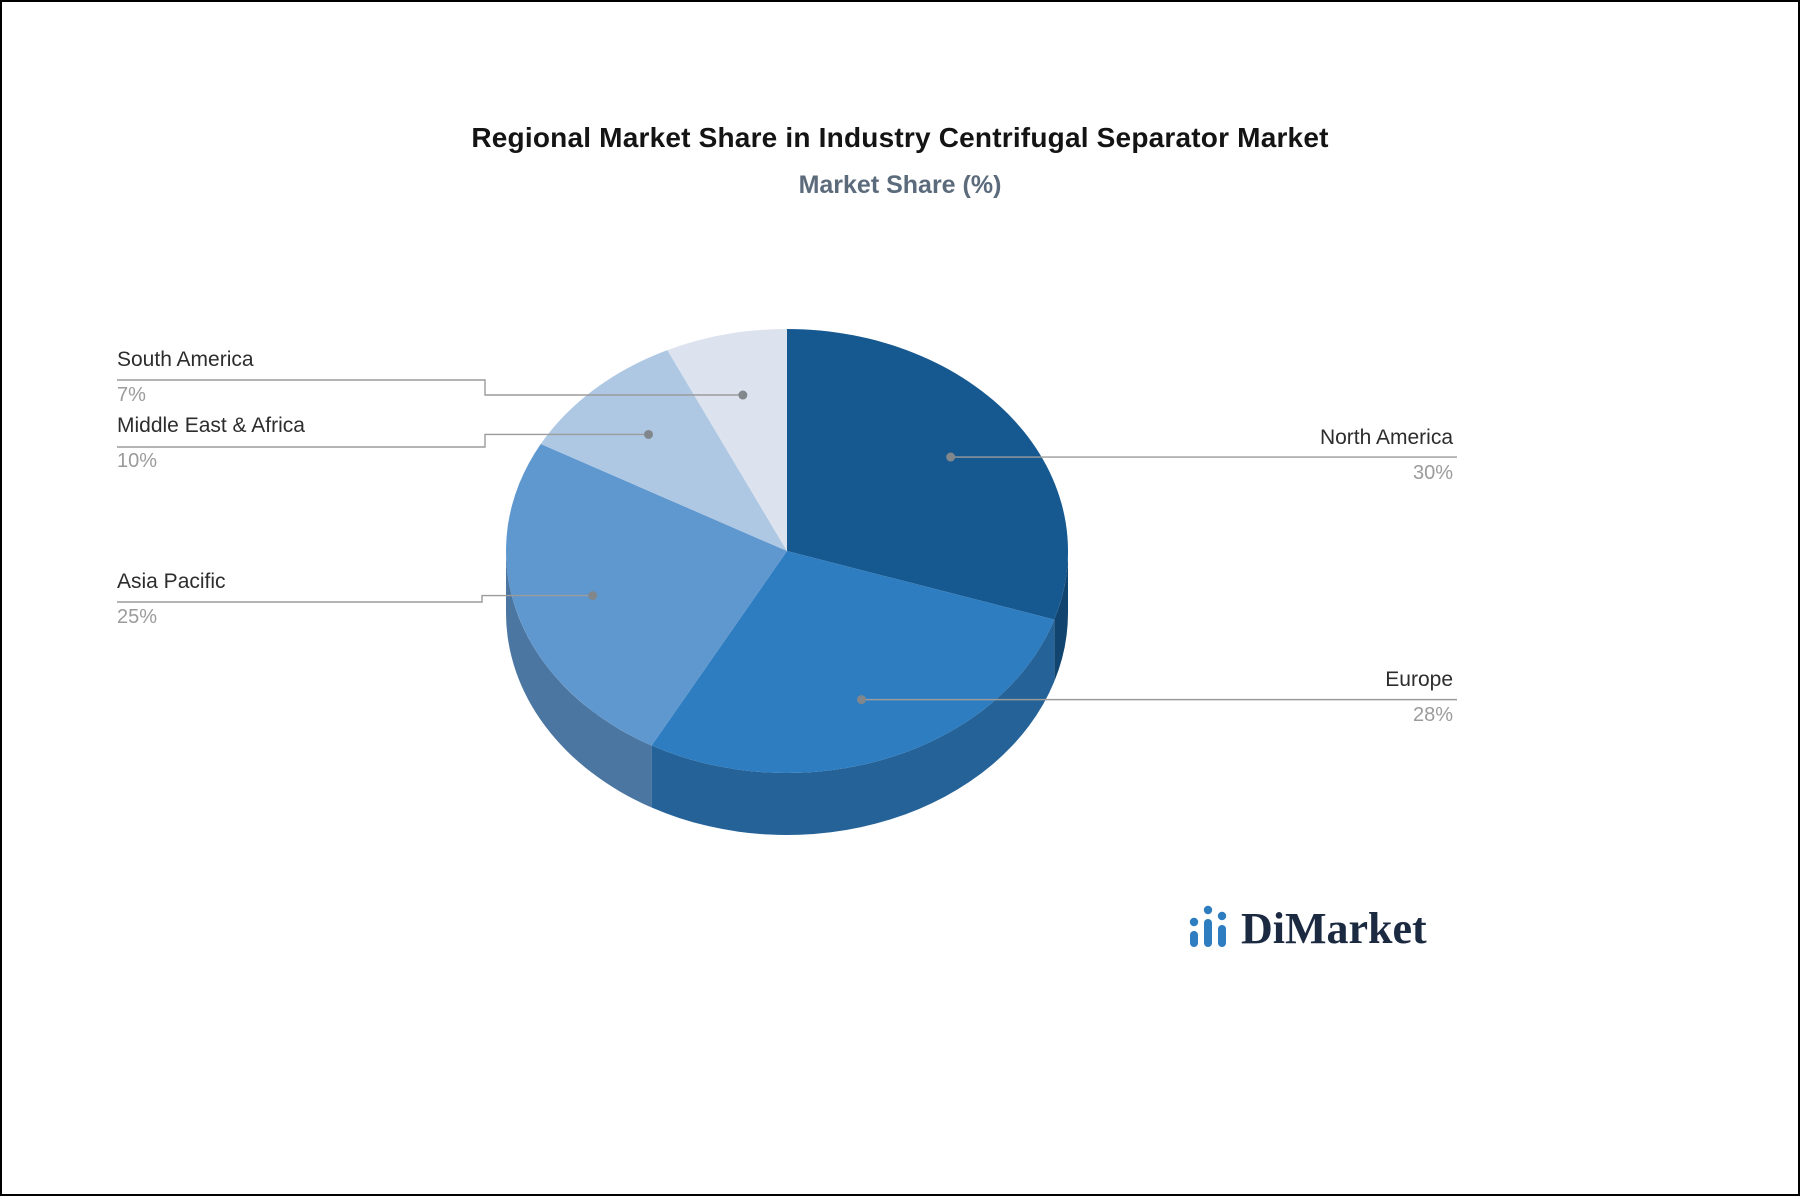 The image size is (1800, 1196). What do you see at coordinates (727, 440) in the screenshot?
I see `pie-slice-south-america` at bounding box center [727, 440].